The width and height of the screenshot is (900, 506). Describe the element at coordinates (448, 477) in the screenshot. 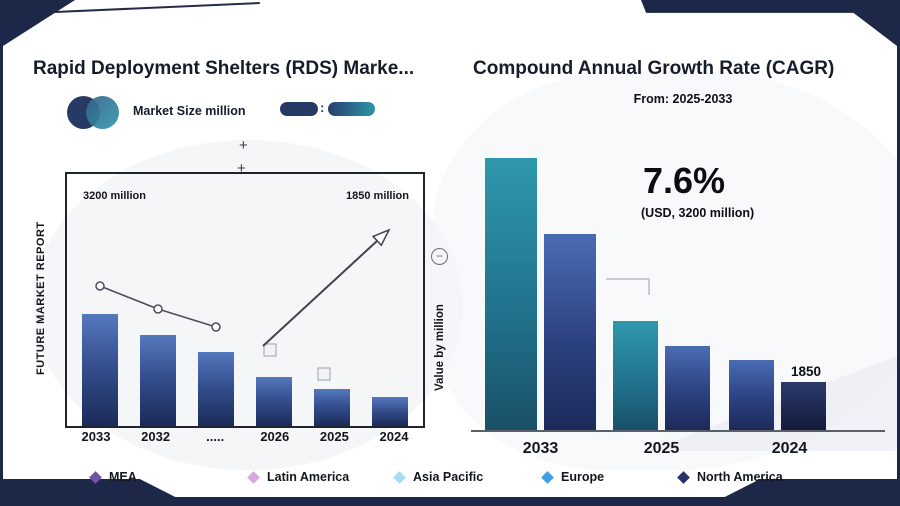

I see `legend-label: Asia Pacific` at that location.